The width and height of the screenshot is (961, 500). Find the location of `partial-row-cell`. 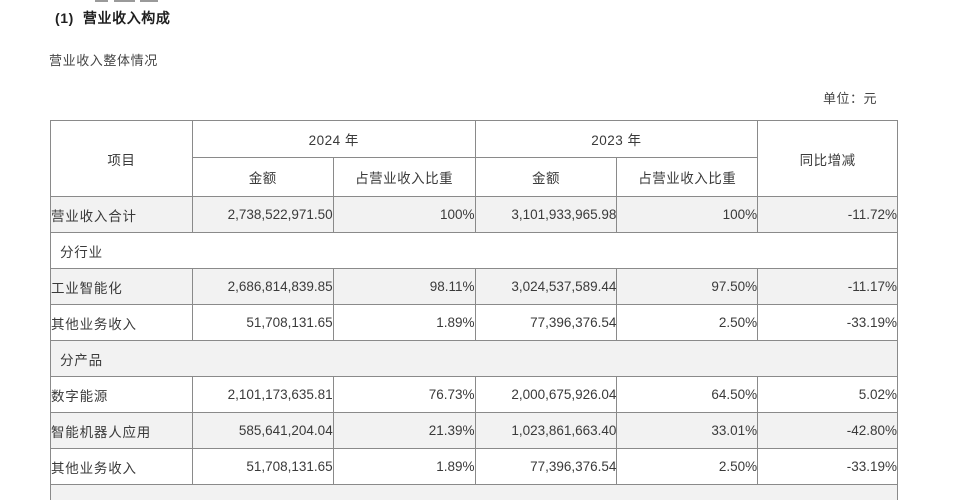

partial-row-cell is located at coordinates (474, 492).